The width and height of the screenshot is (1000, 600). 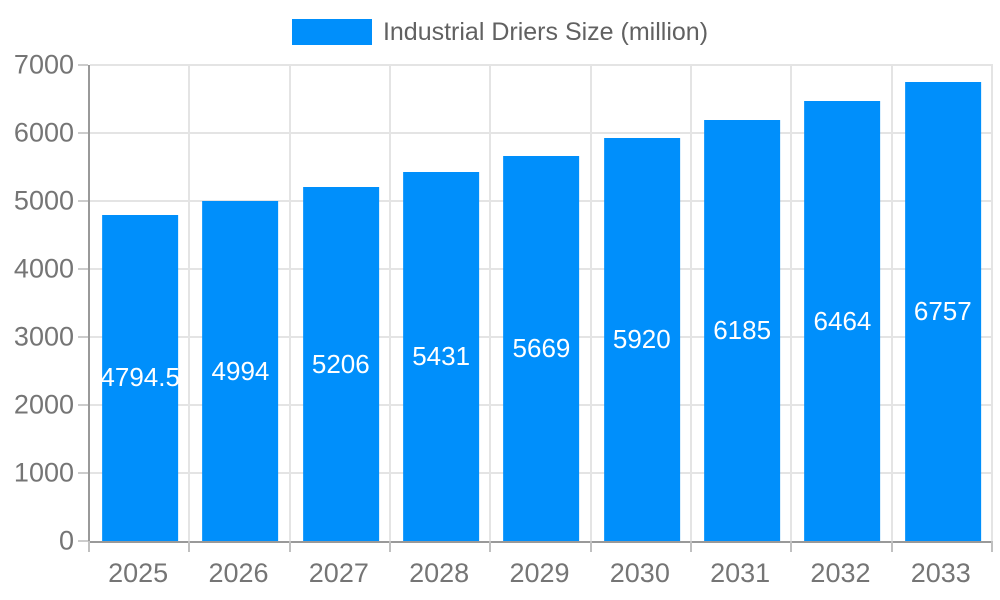 I want to click on y-axis-label: 4000, so click(x=43, y=268).